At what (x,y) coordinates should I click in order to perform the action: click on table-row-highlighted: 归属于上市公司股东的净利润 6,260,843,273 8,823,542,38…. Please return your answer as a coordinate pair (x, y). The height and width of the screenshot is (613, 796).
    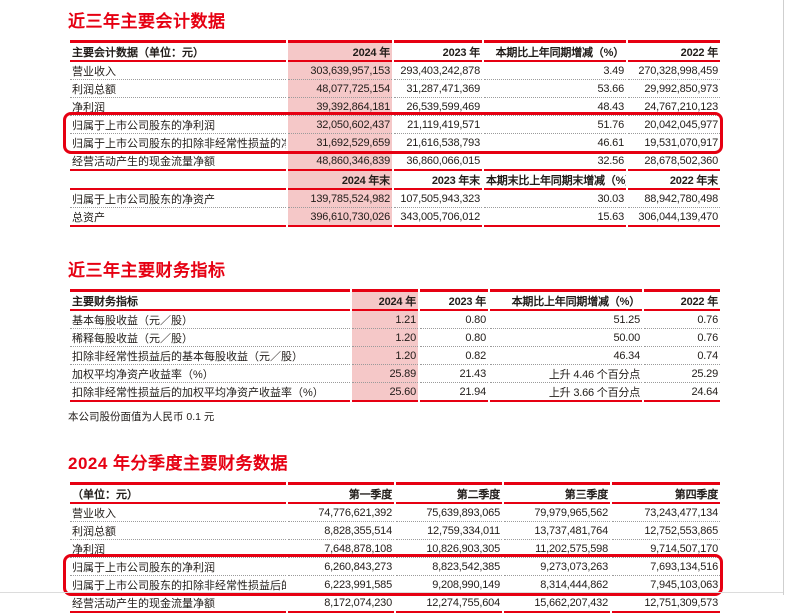
    Looking at the image, I should click on (395, 567).